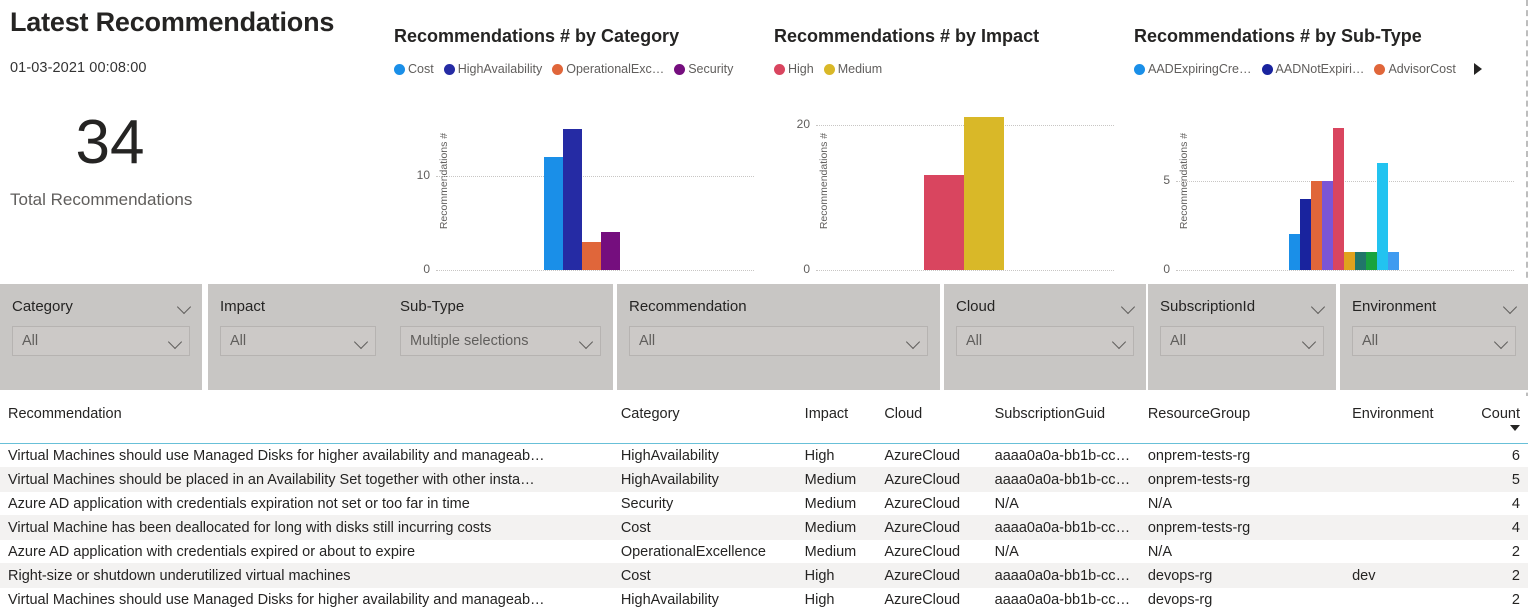 The height and width of the screenshot is (610, 1528). What do you see at coordinates (794, 69) in the screenshot?
I see `legend-item: High` at bounding box center [794, 69].